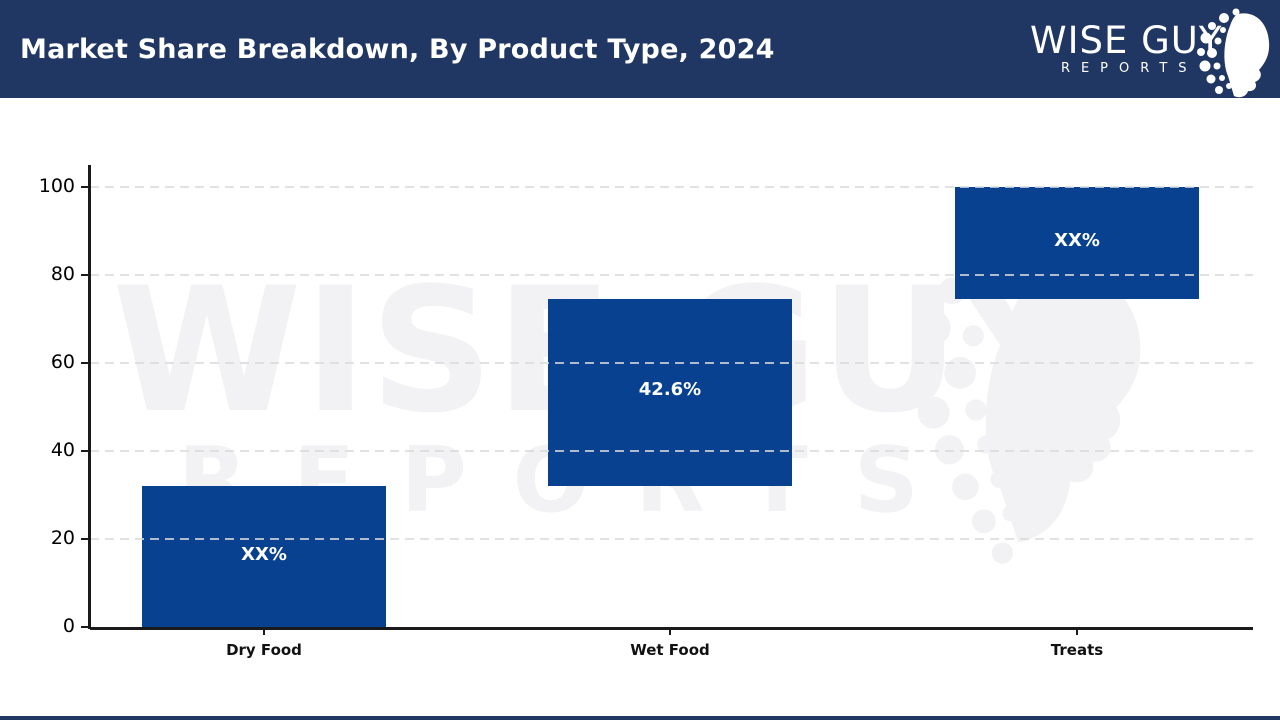  Describe the element at coordinates (640, 718) in the screenshot. I see `footer-strip` at that location.